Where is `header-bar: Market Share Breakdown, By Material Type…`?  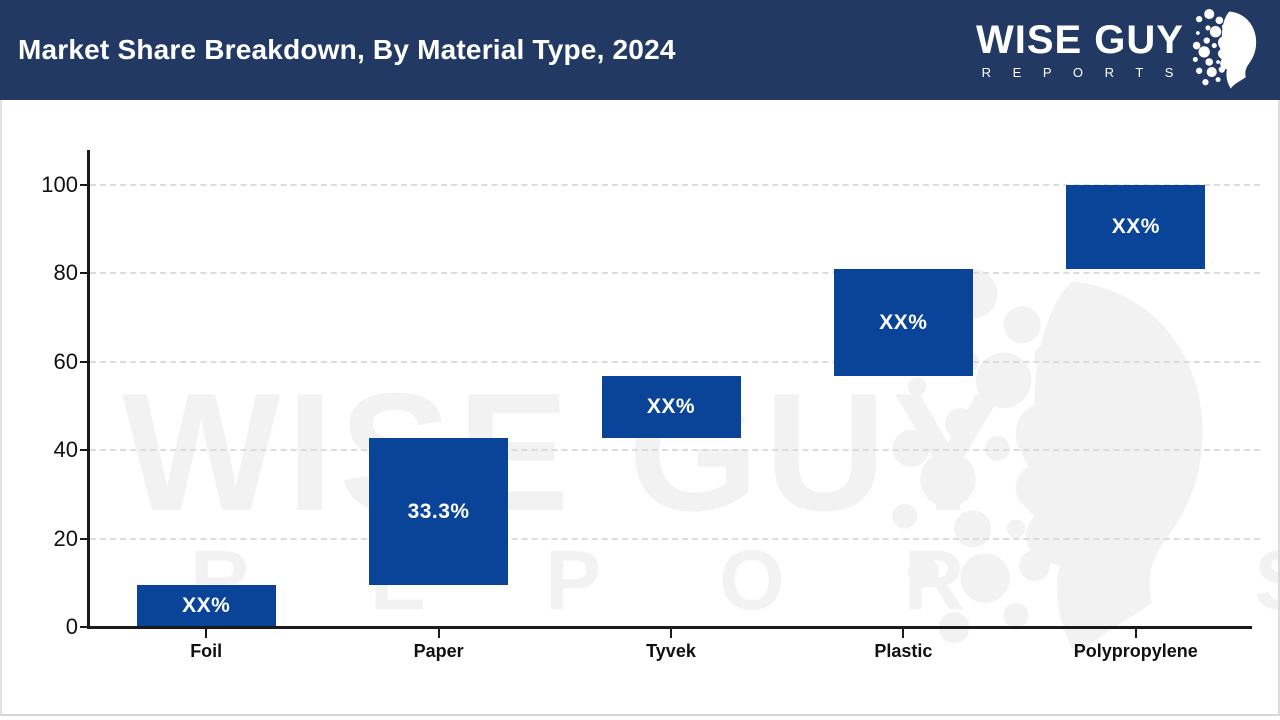 header-bar: Market Share Breakdown, By Material Type… is located at coordinates (640, 50).